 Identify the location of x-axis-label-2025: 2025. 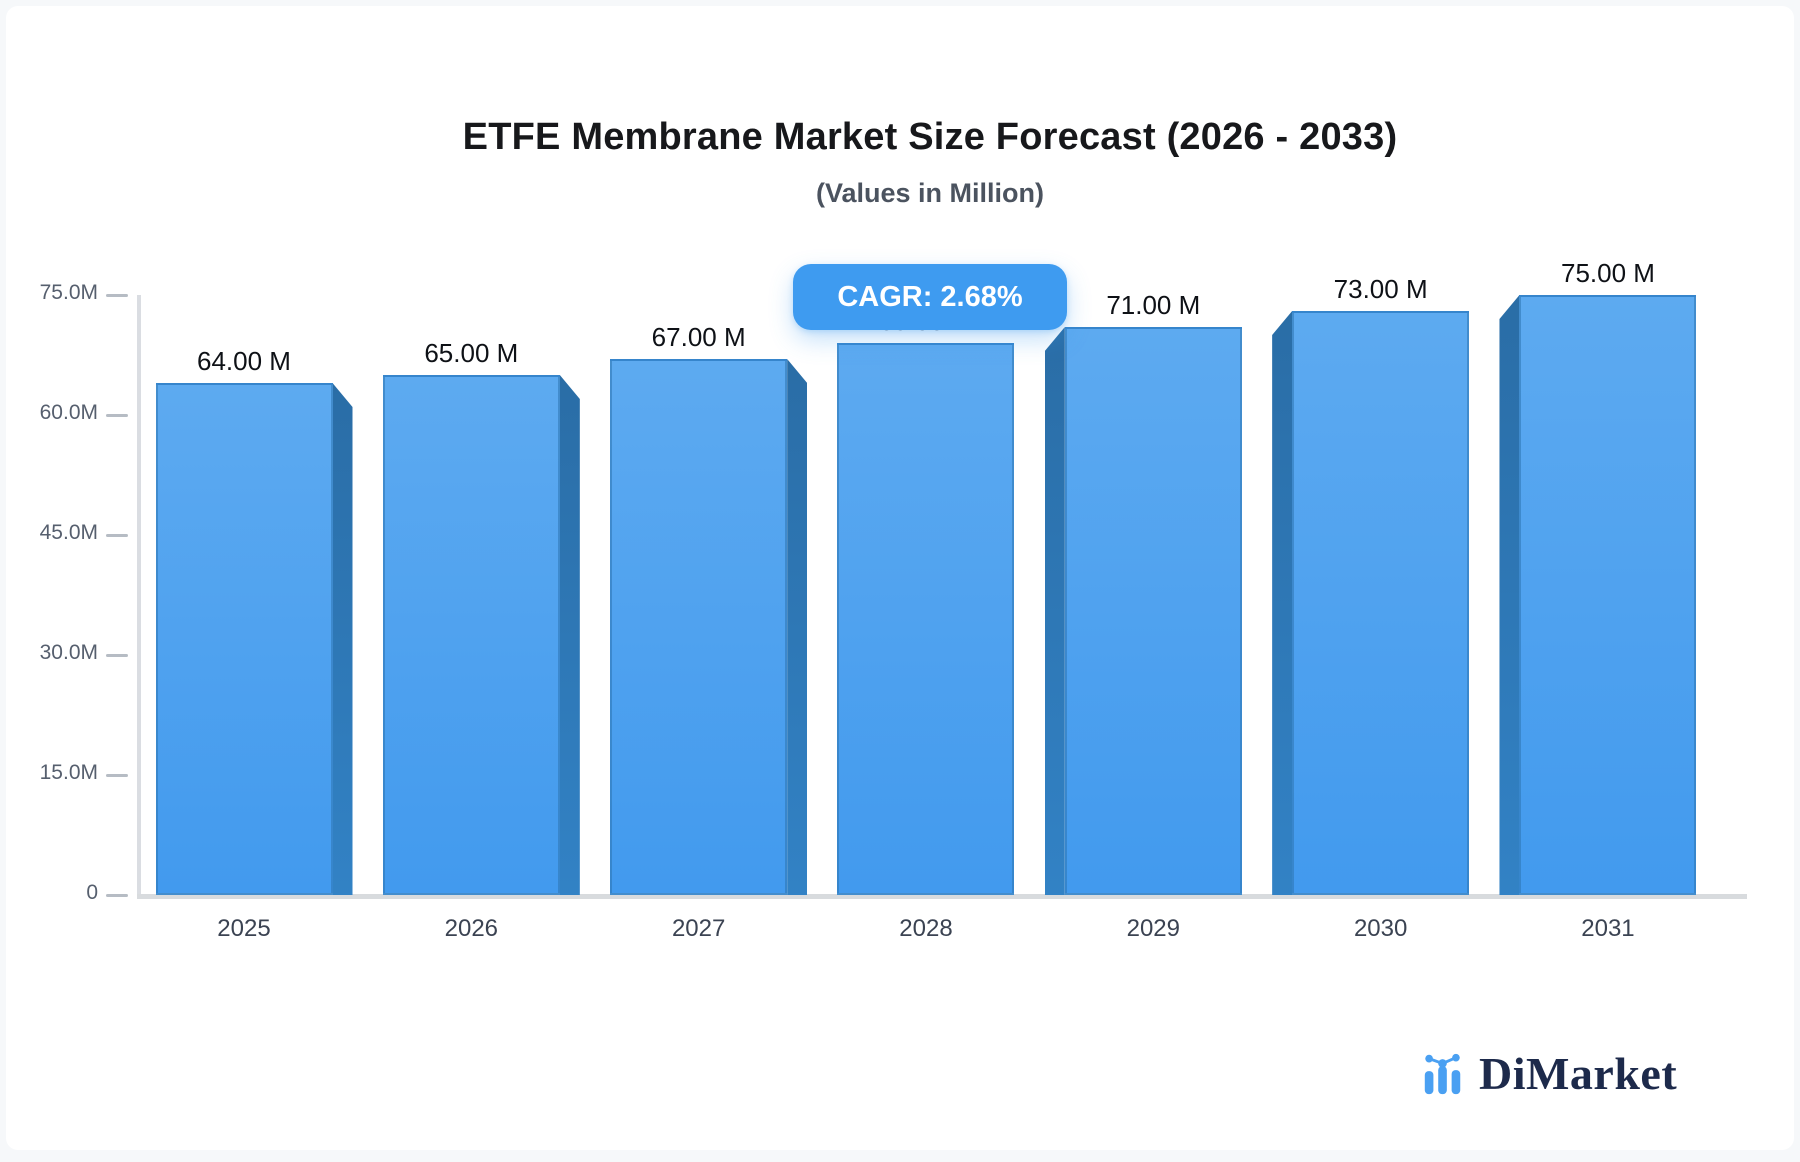
(244, 928).